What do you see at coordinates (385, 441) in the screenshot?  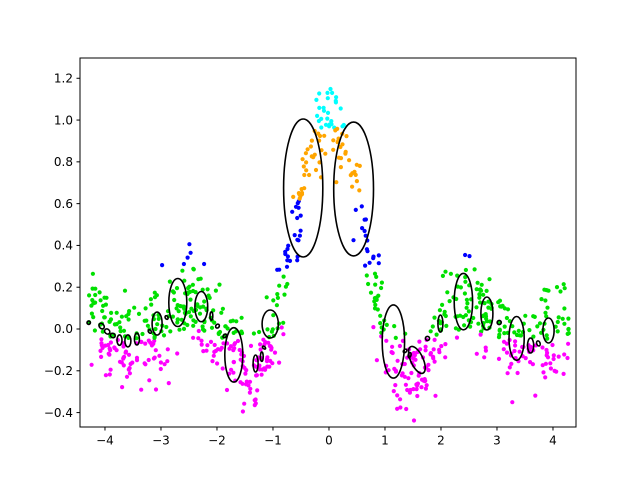 I see `x-tick-label: 1` at bounding box center [385, 441].